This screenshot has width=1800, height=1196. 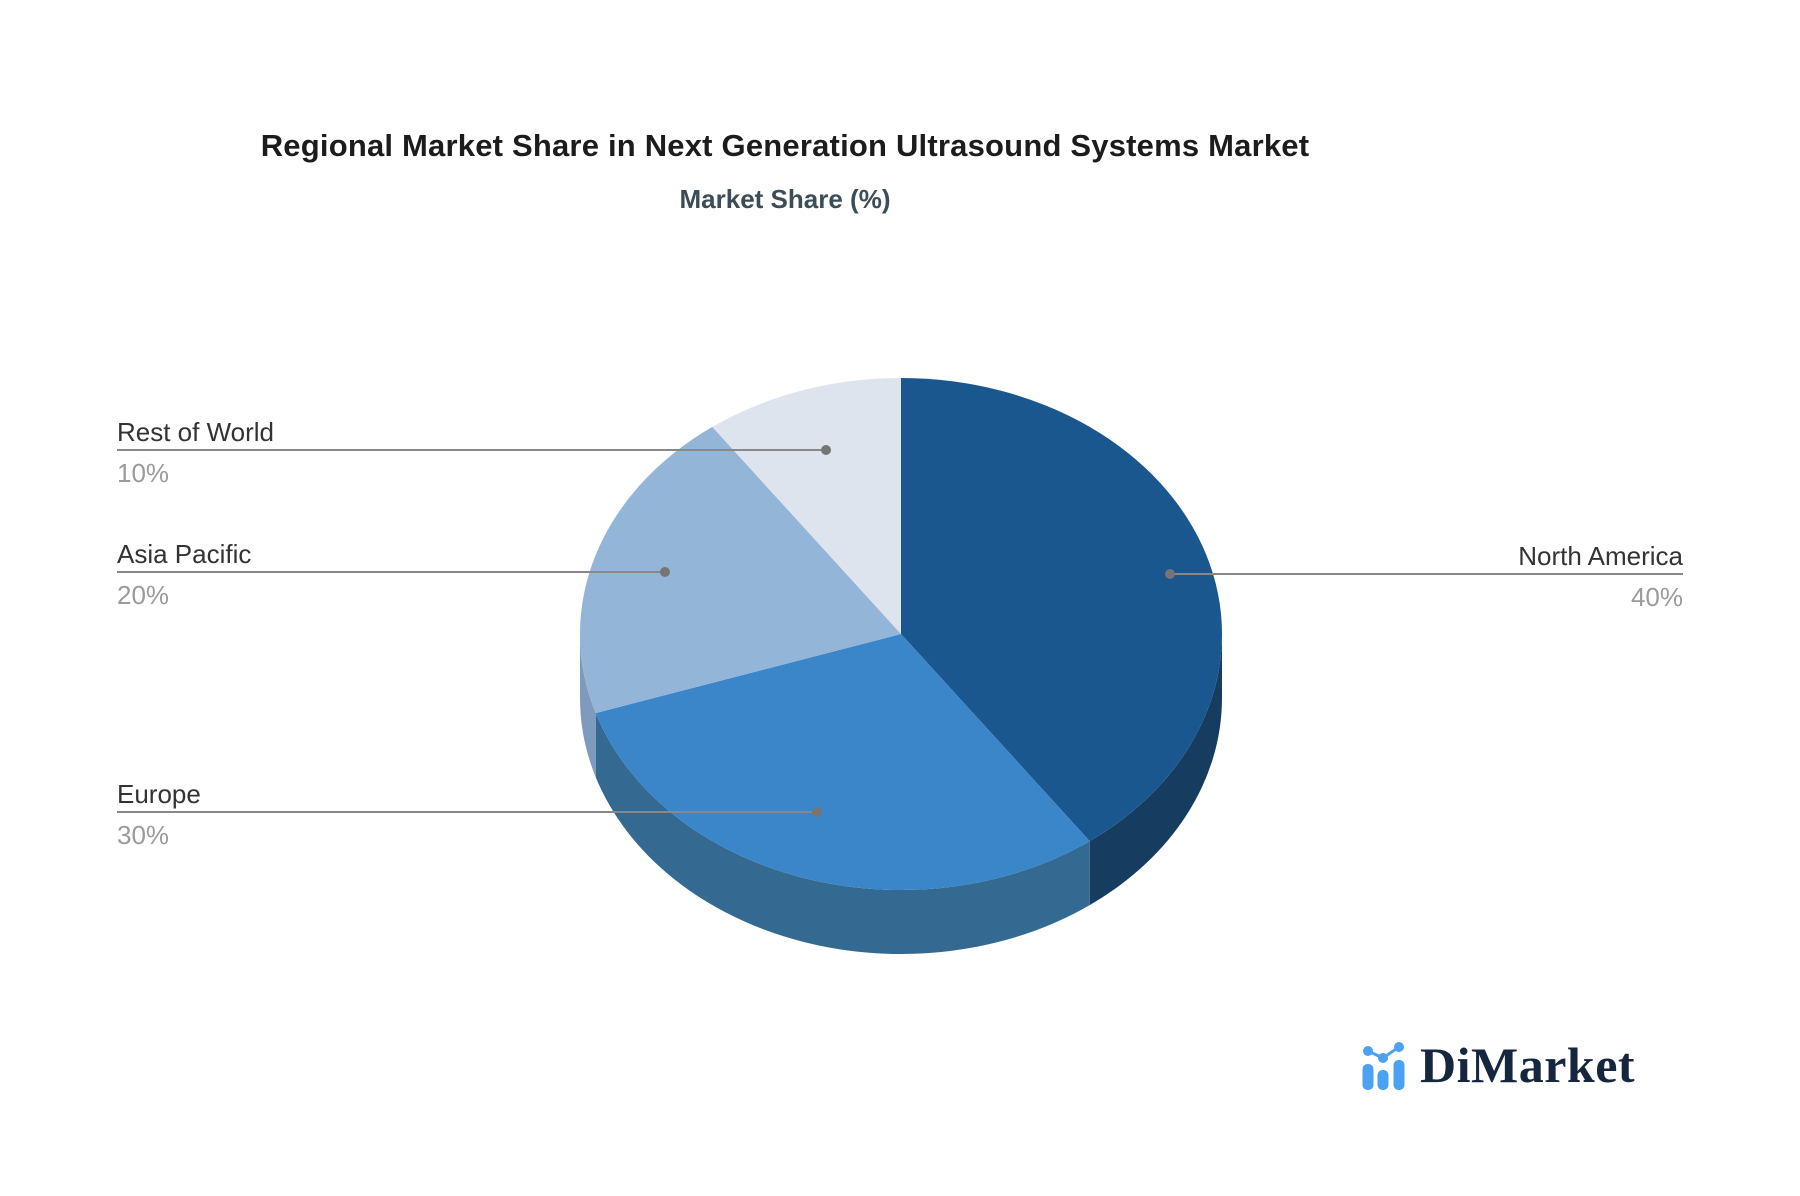 I want to click on pie-slice-north-america, so click(x=1062, y=609).